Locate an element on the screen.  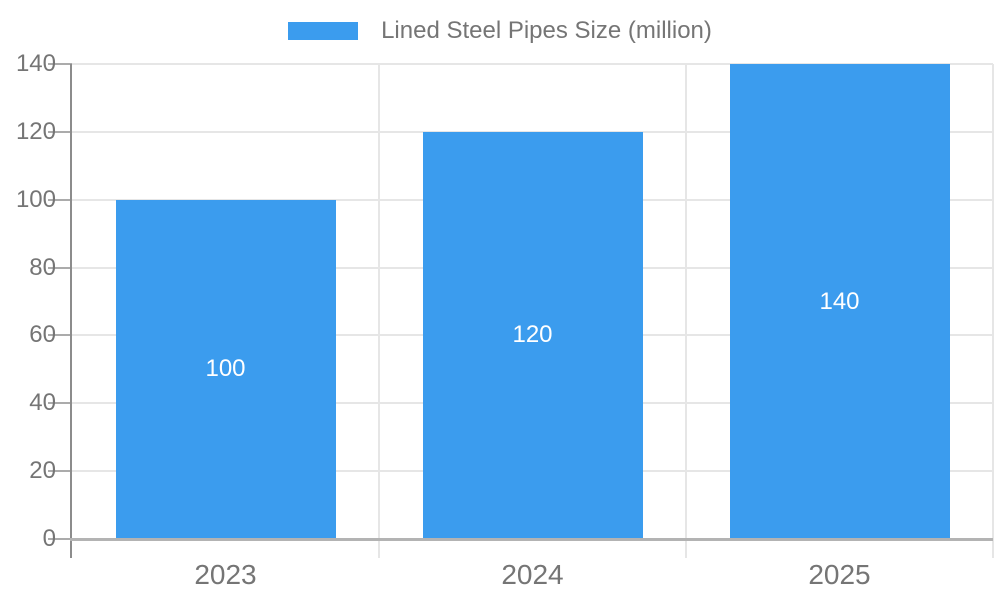
x-axis-line is located at coordinates (531, 539).